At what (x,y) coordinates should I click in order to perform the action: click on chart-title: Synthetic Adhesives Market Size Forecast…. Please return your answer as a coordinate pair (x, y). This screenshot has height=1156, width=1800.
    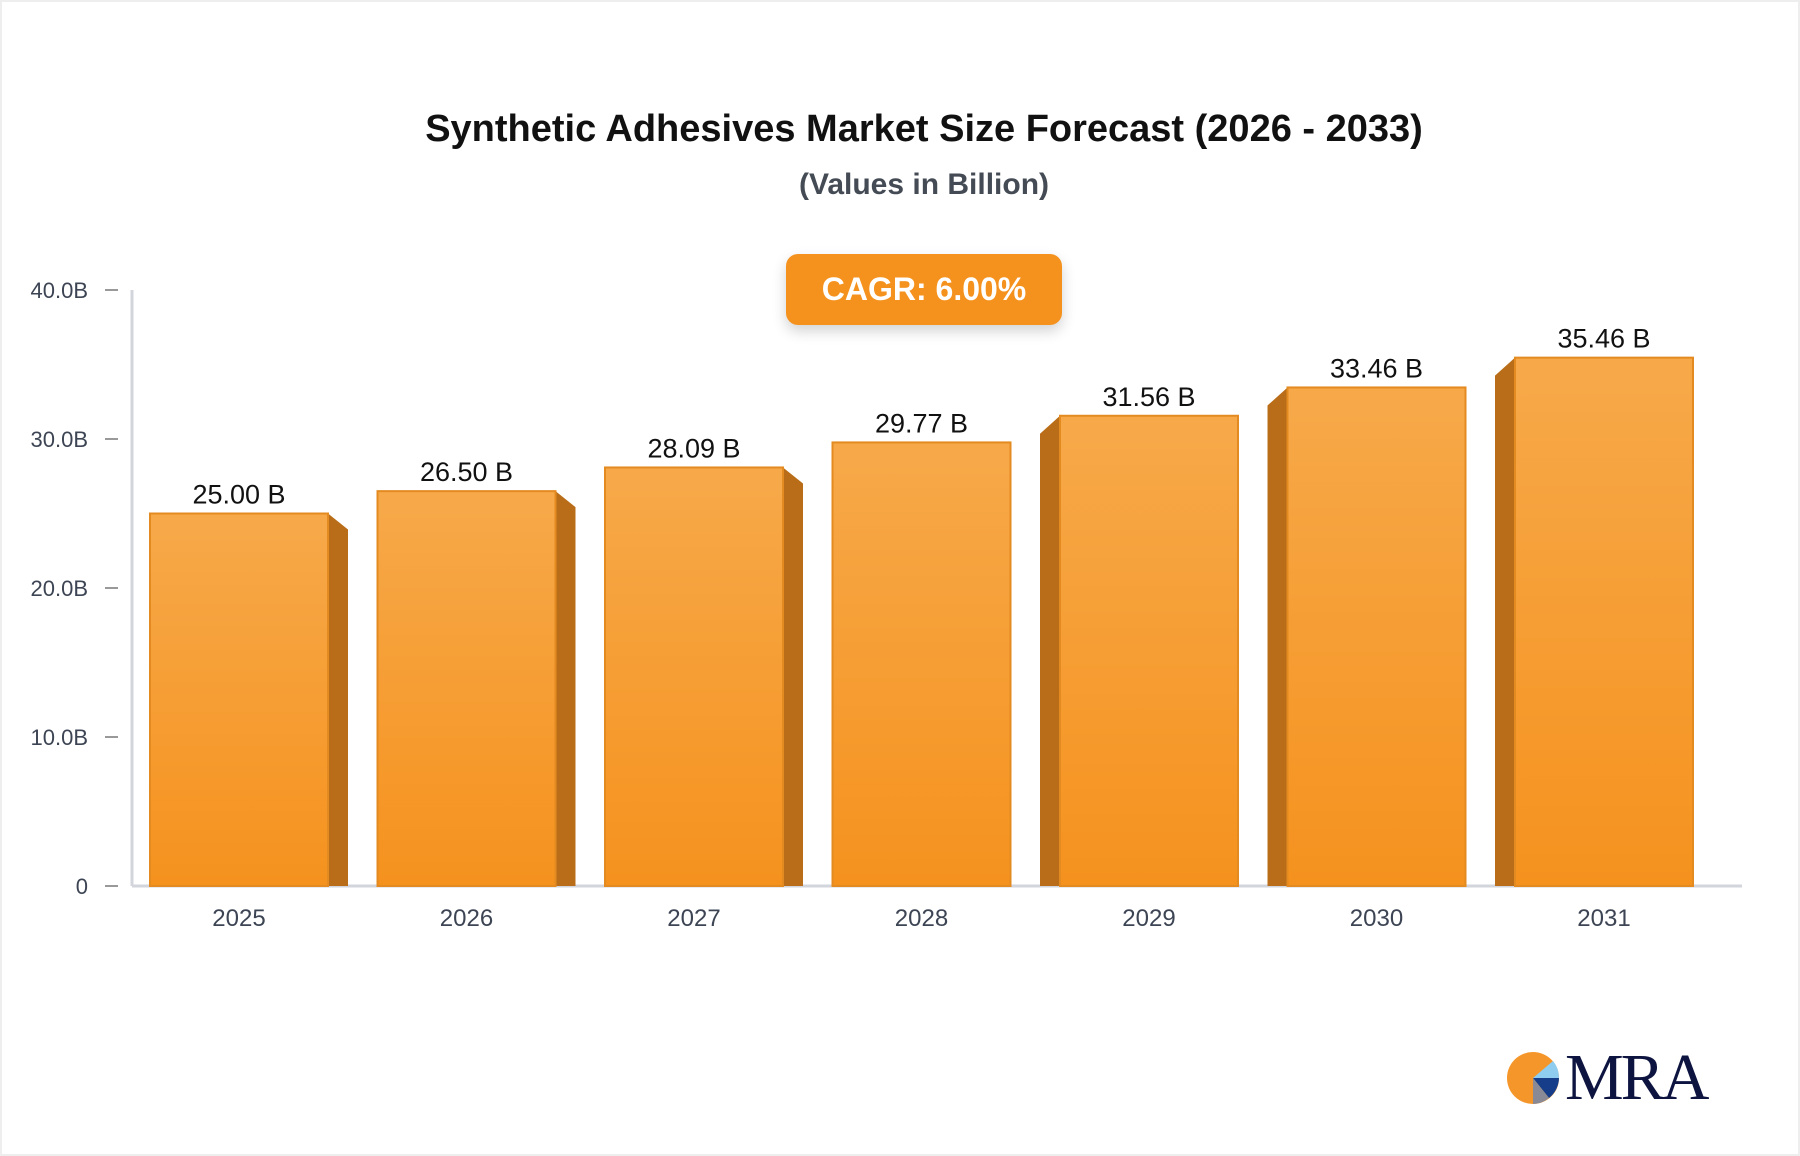
    Looking at the image, I should click on (924, 129).